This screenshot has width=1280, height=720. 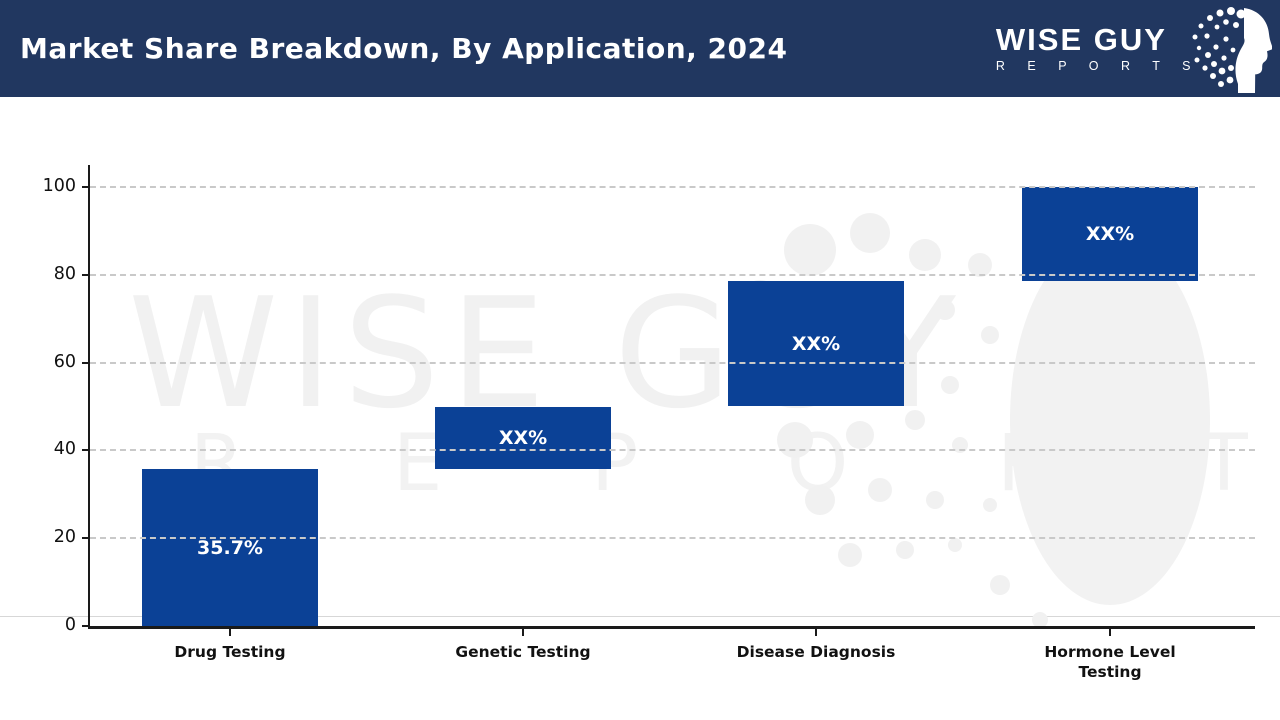 I want to click on bar-drug-testing, so click(x=230, y=547).